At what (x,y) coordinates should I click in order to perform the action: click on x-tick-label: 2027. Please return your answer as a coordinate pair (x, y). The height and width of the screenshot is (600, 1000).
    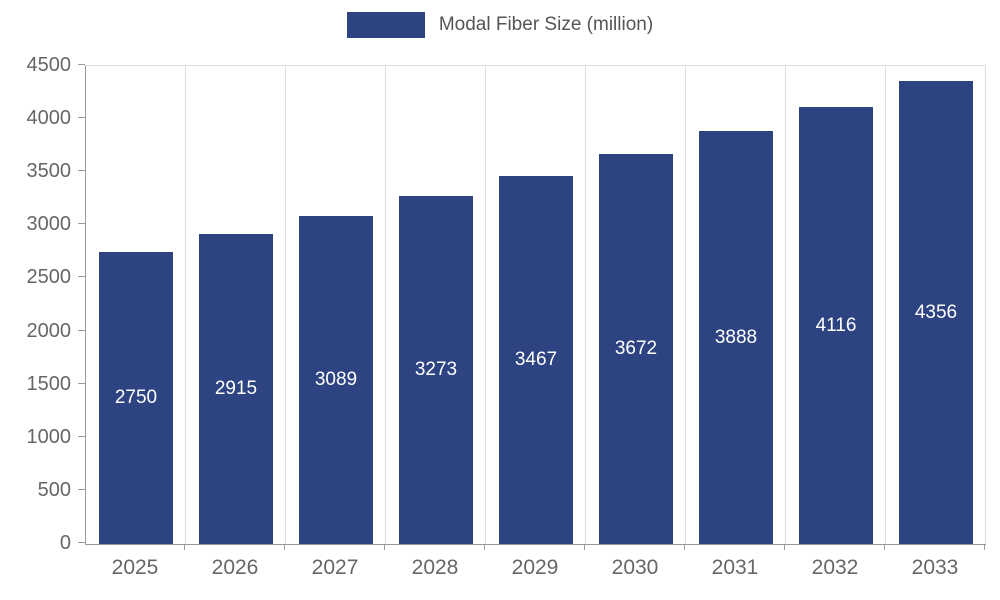
    Looking at the image, I should click on (335, 567).